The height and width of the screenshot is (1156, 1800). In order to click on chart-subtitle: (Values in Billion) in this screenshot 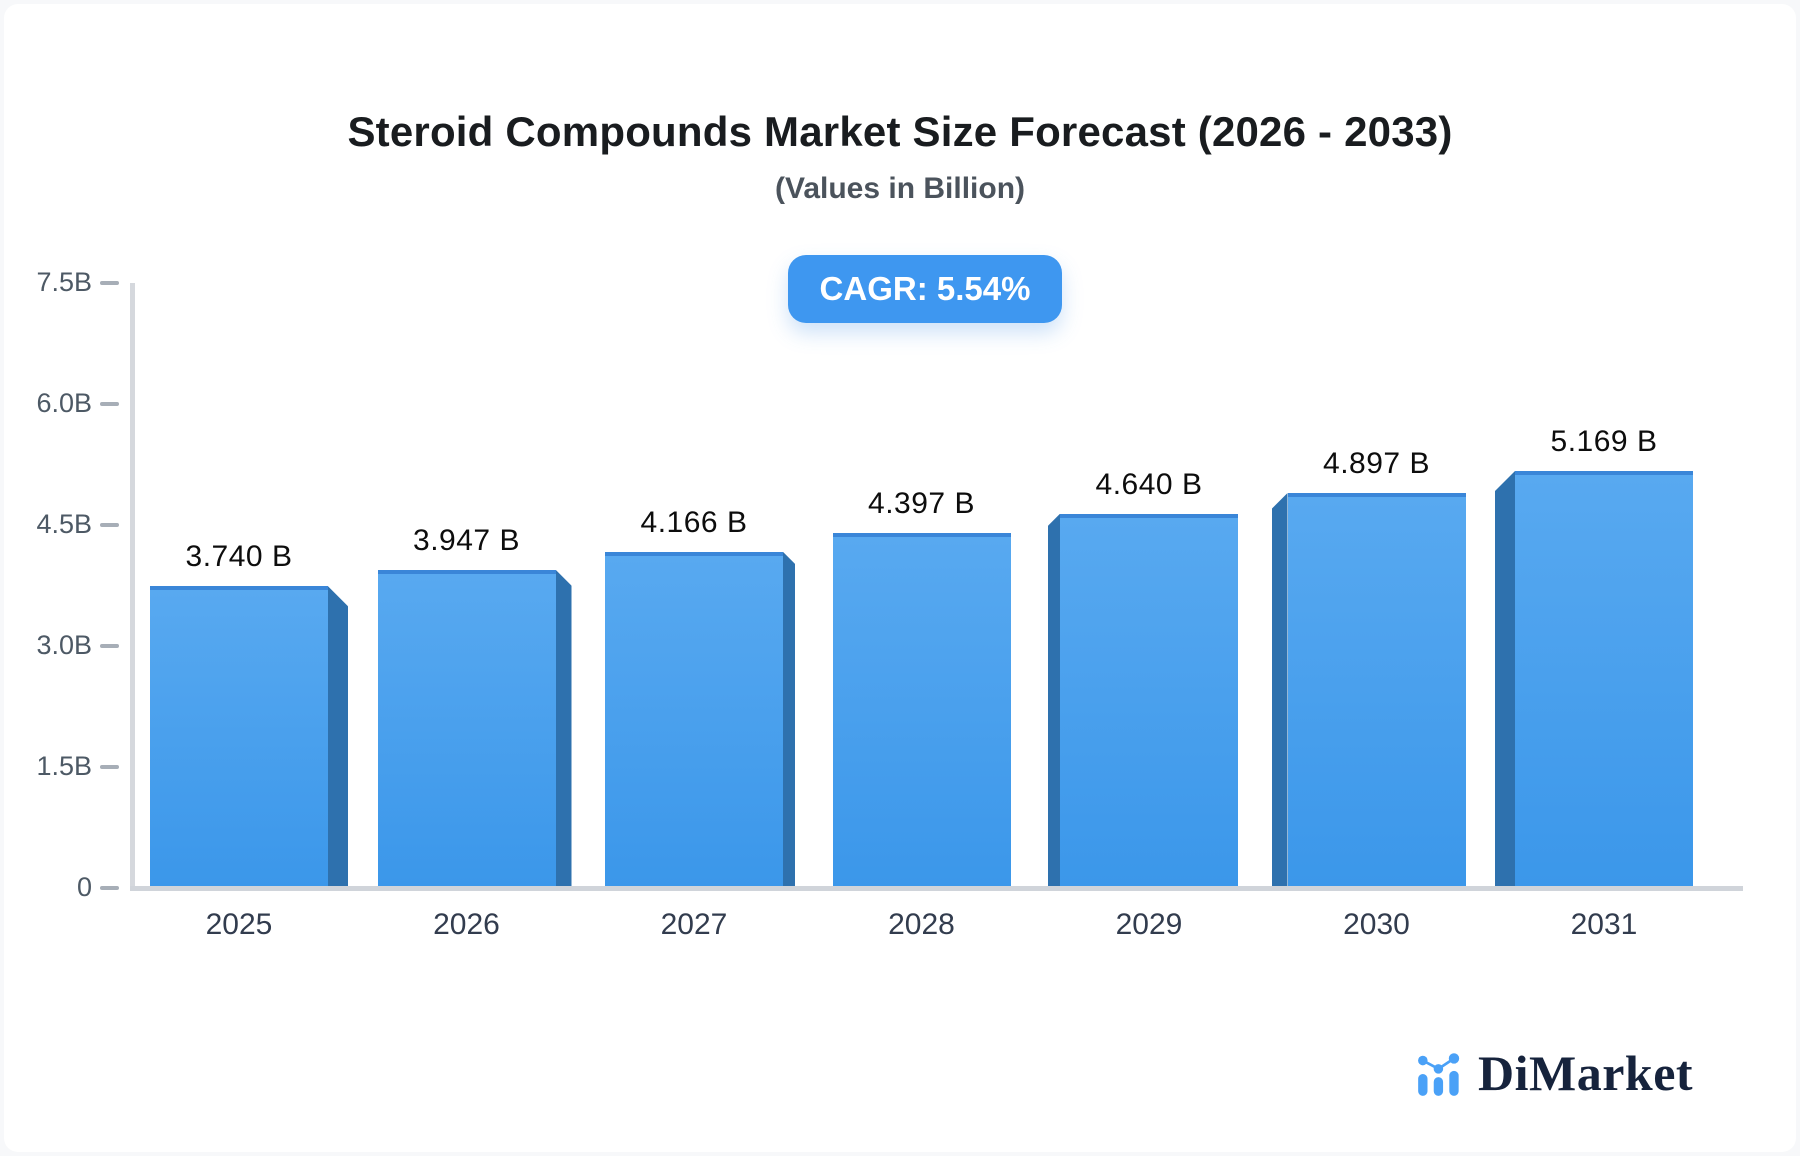, I will do `click(900, 188)`.